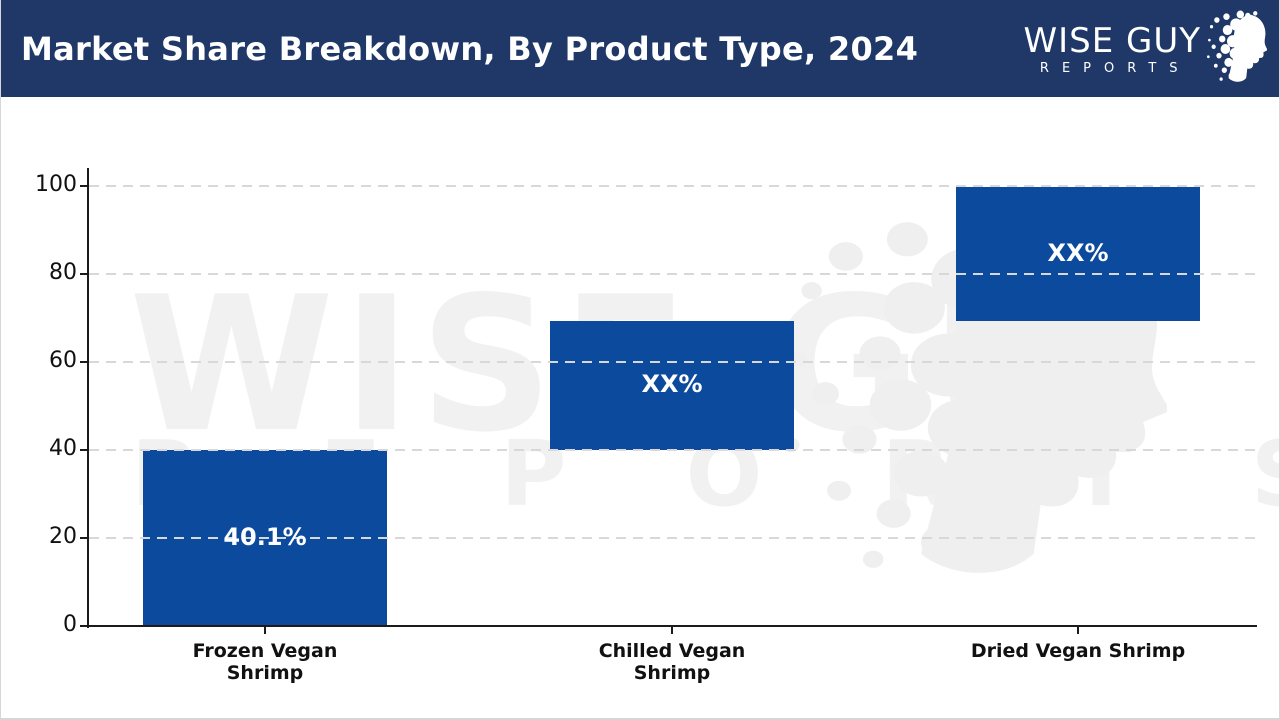 This screenshot has width=1280, height=720. What do you see at coordinates (1078, 630) in the screenshot?
I see `x-tick-dried-vegan-shrimp` at bounding box center [1078, 630].